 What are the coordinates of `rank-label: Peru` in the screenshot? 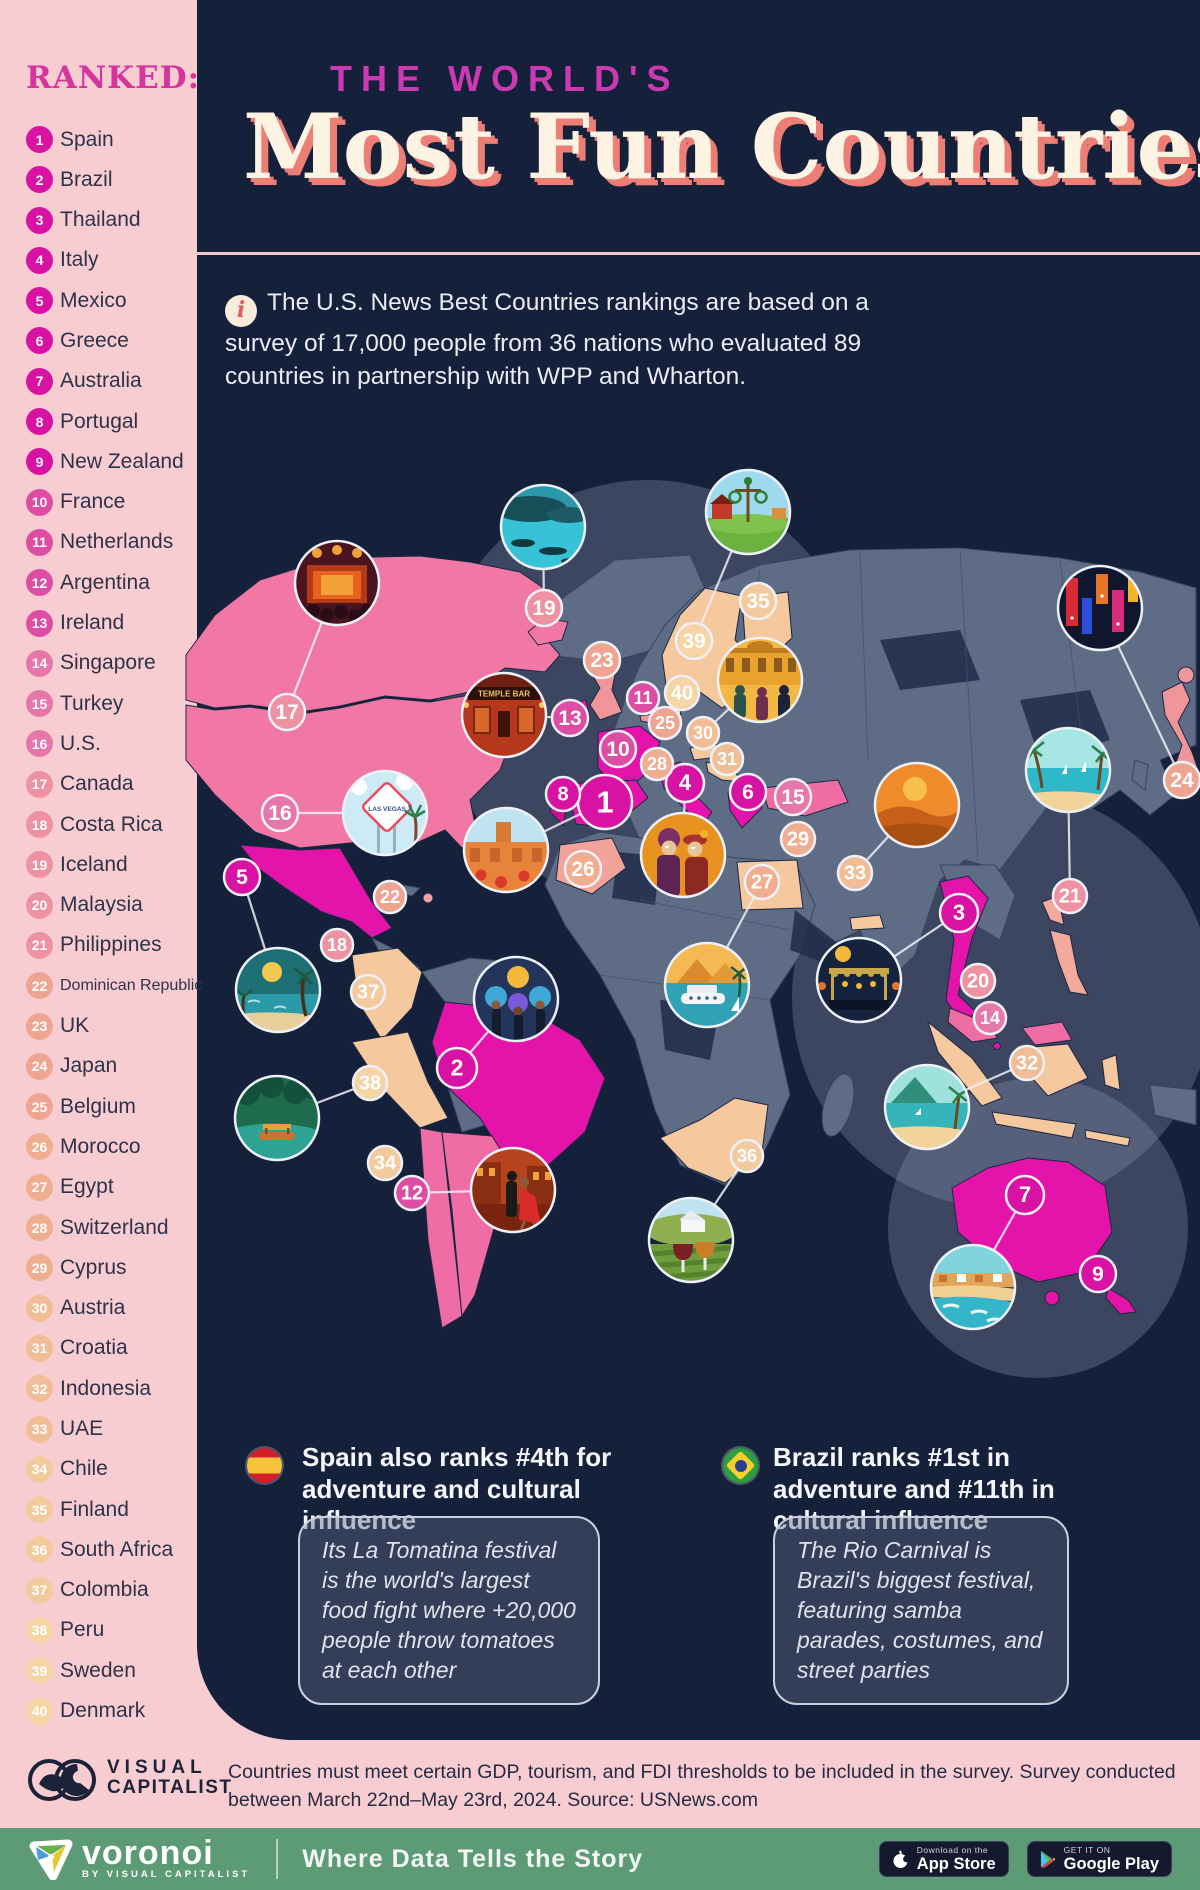 It's located at (82, 1630).